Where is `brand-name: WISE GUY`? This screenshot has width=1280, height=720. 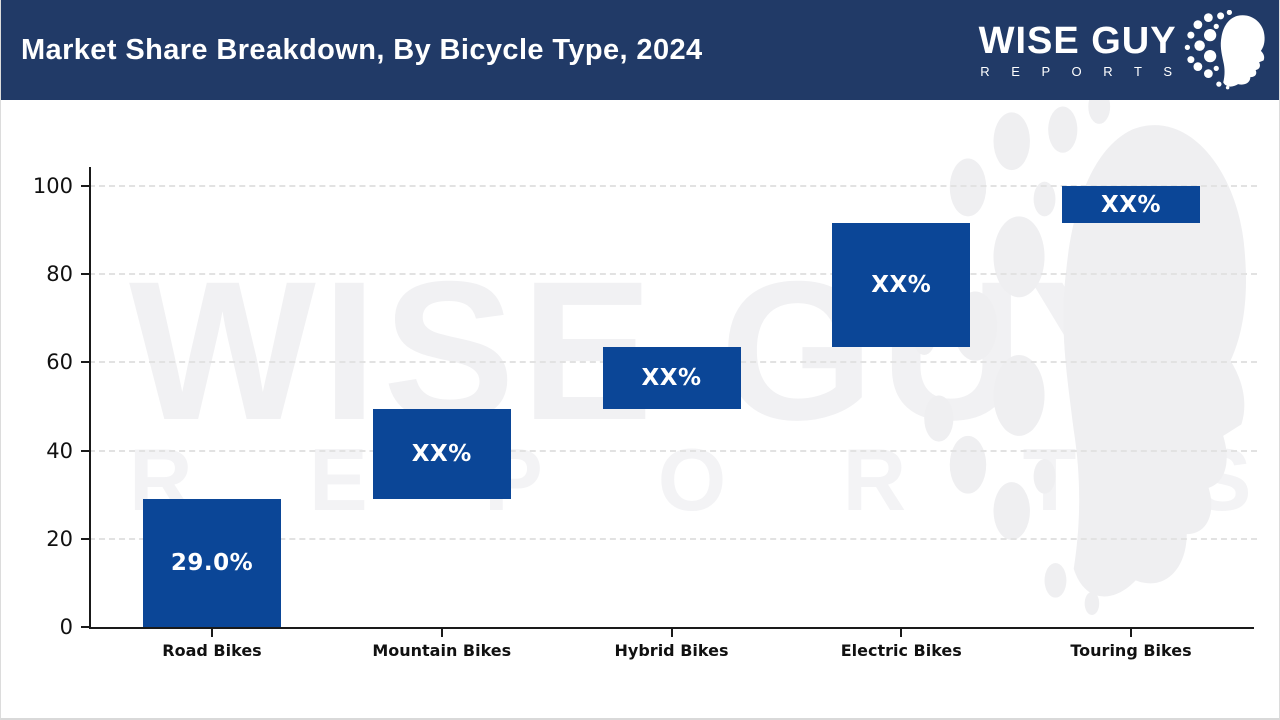 brand-name: WISE GUY is located at coordinates (1077, 40).